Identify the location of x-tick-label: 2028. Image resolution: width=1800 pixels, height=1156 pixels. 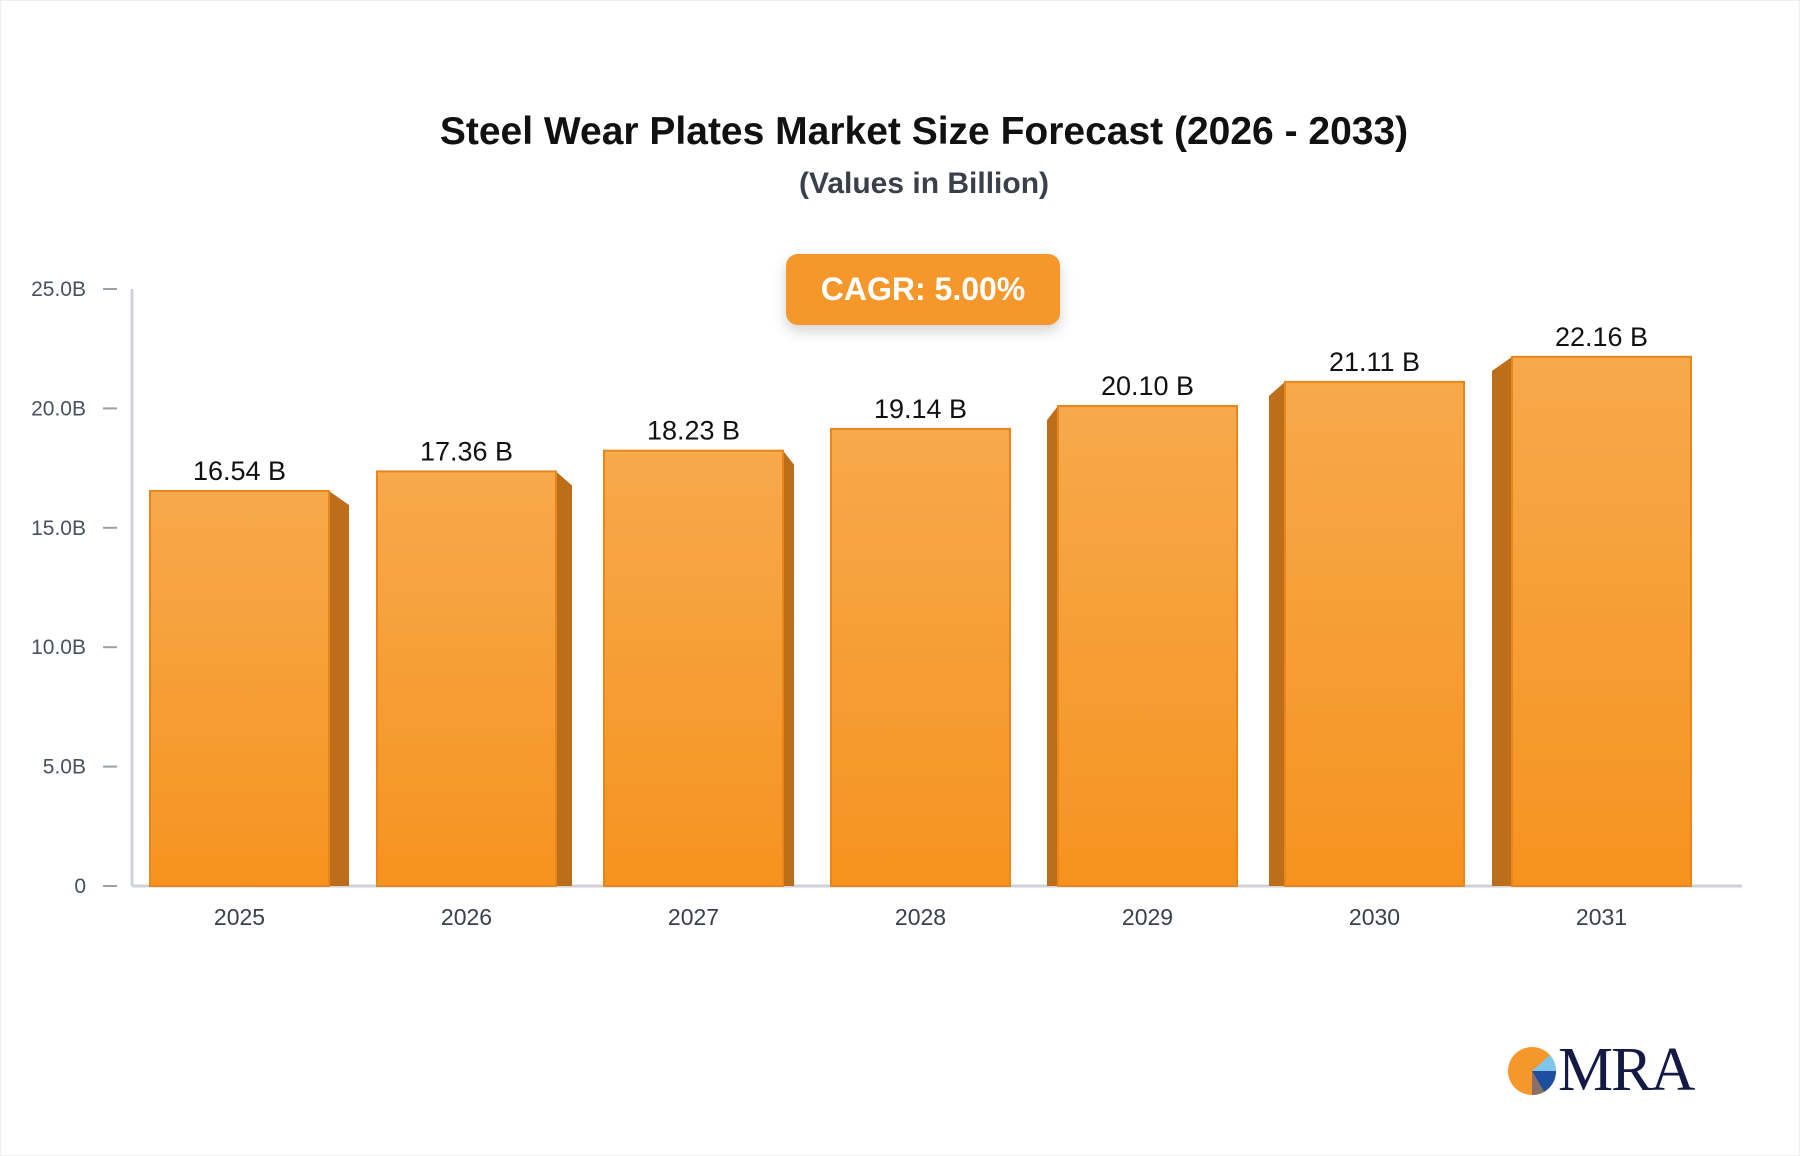
(920, 917).